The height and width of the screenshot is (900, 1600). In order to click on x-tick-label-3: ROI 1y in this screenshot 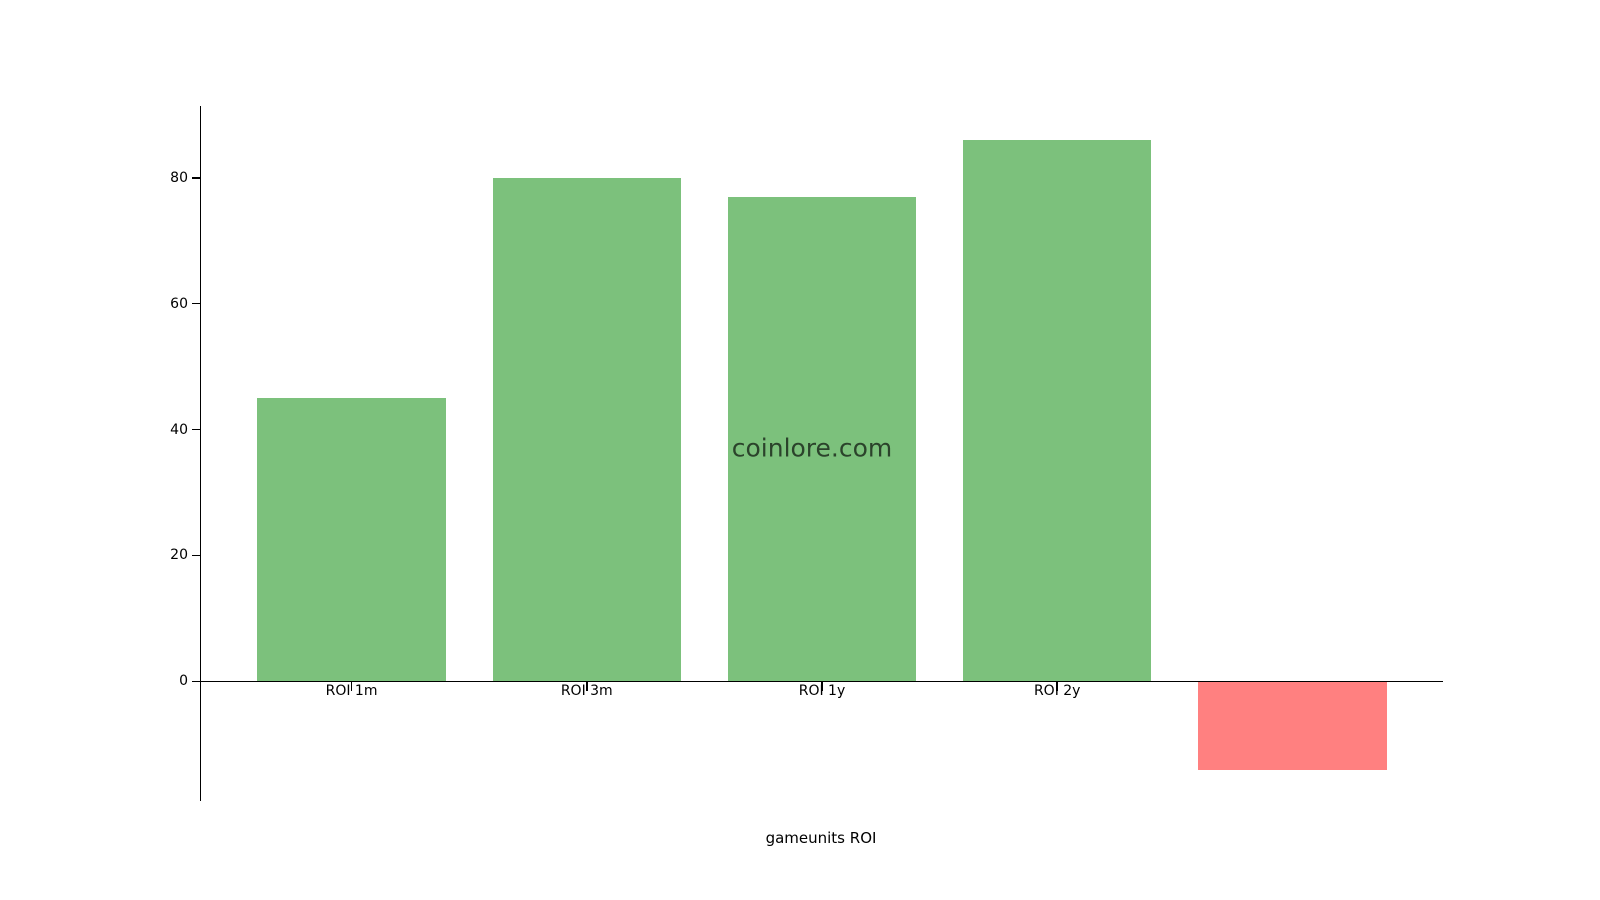, I will do `click(822, 691)`.